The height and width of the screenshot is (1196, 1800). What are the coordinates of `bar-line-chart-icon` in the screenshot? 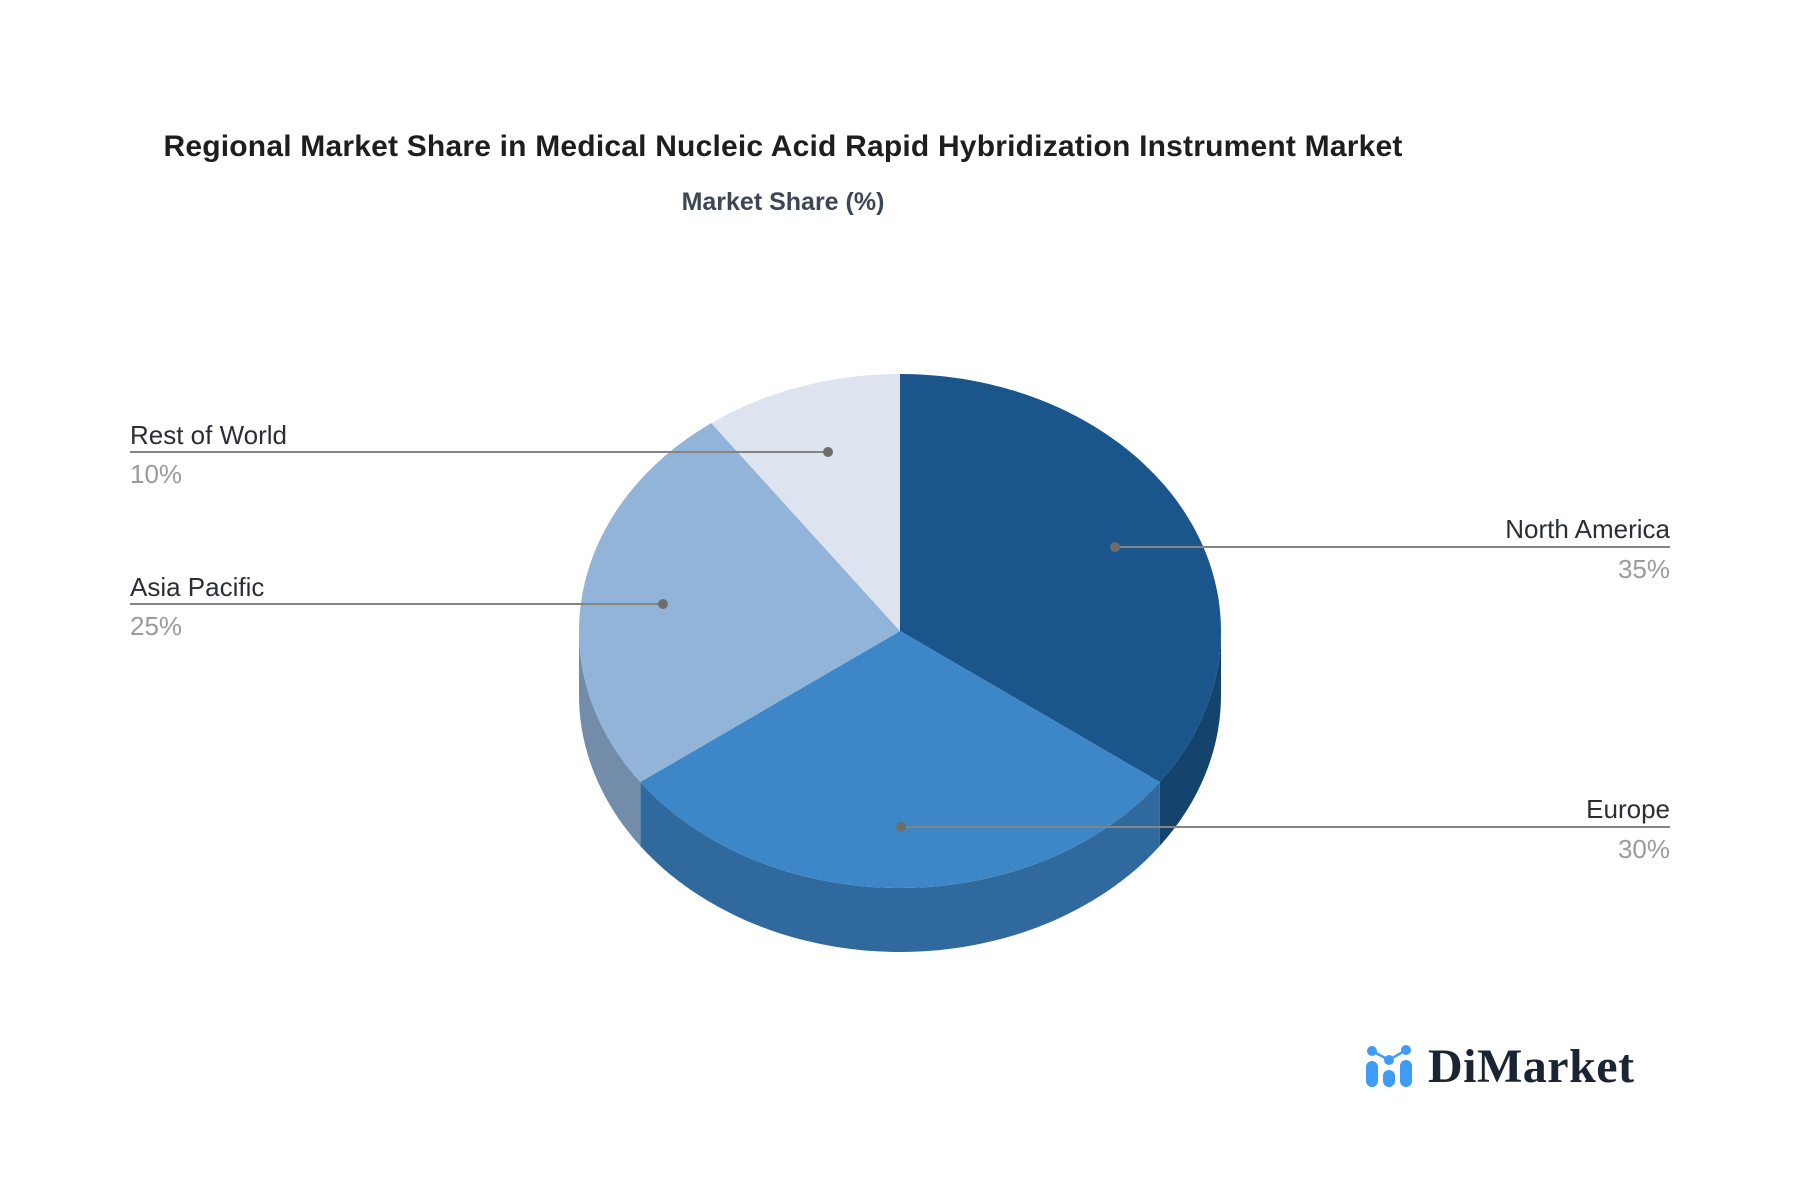 It's located at (1389, 1066).